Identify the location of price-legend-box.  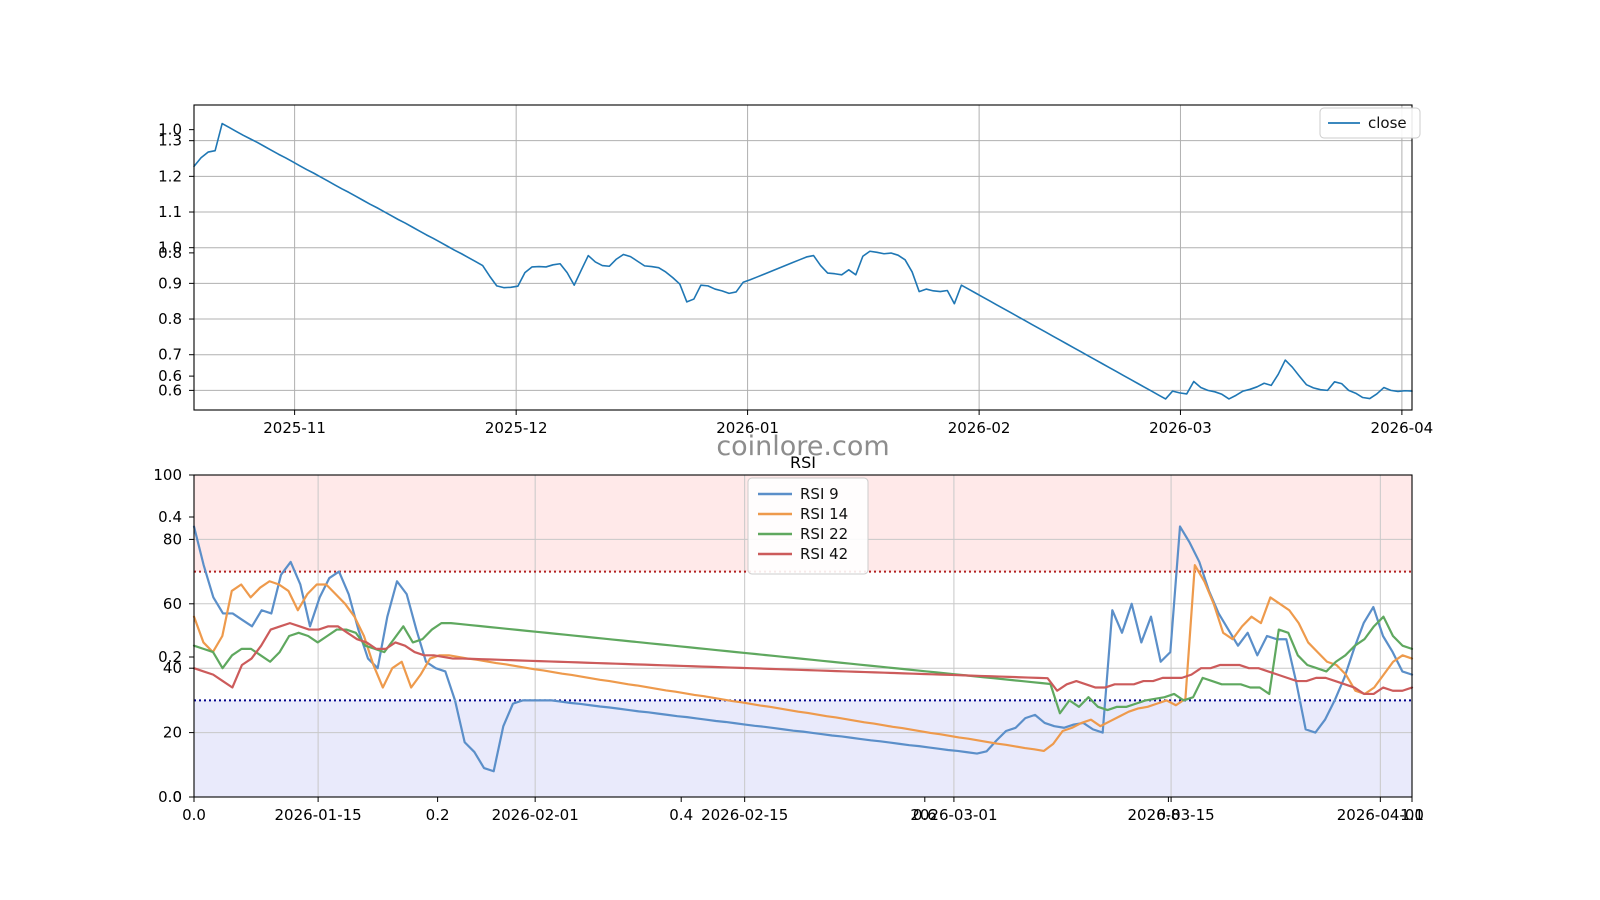
(1370, 123).